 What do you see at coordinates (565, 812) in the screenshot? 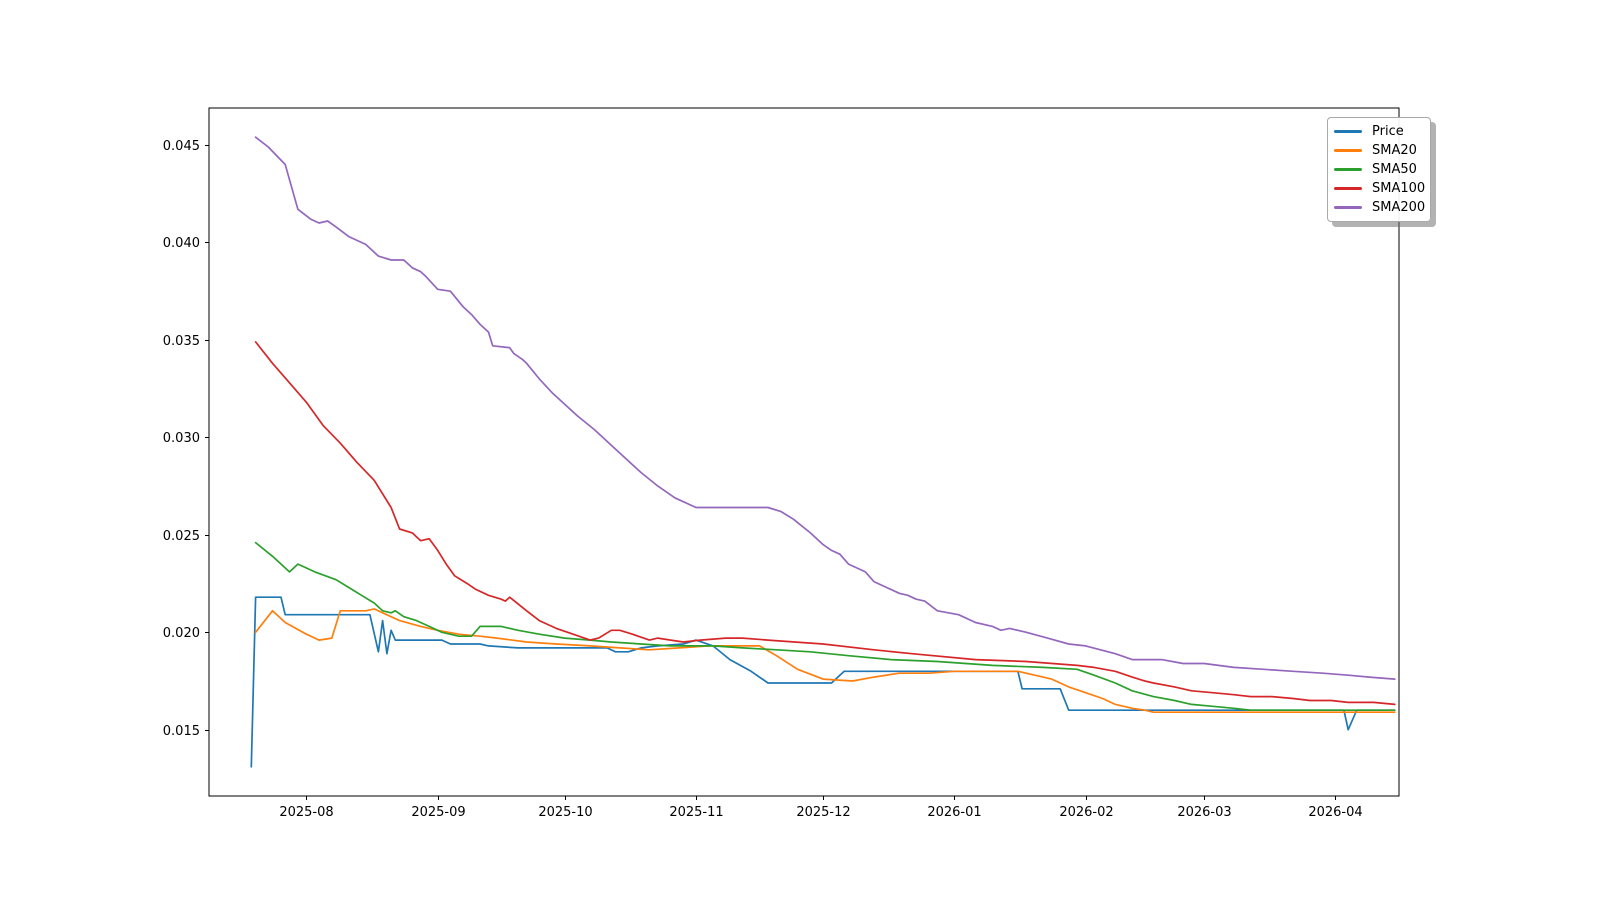
I see `x-tick-label: 2025-10` at bounding box center [565, 812].